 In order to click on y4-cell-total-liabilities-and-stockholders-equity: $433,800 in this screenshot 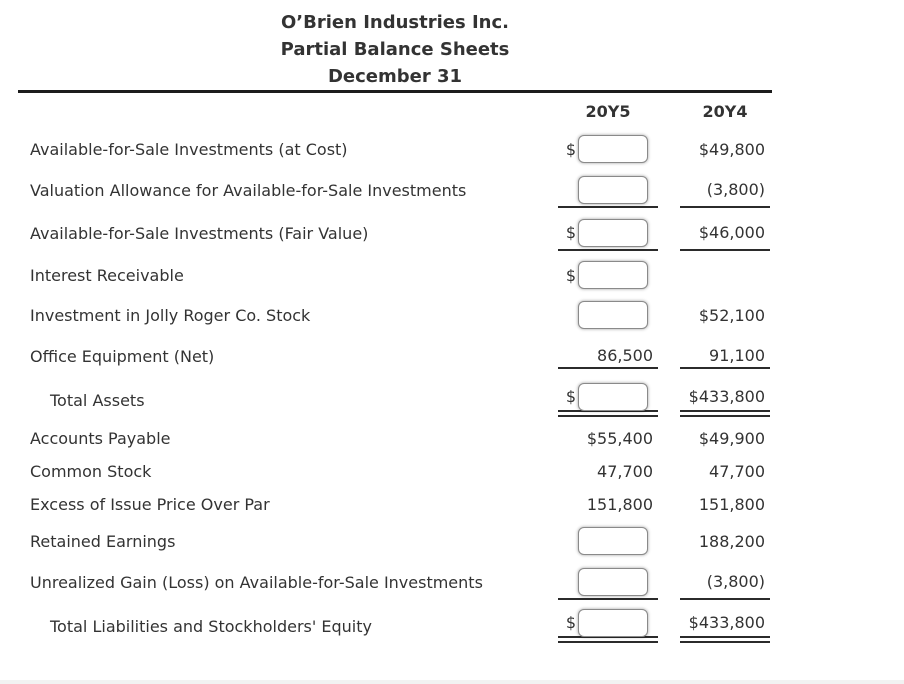, I will do `click(725, 626)`.